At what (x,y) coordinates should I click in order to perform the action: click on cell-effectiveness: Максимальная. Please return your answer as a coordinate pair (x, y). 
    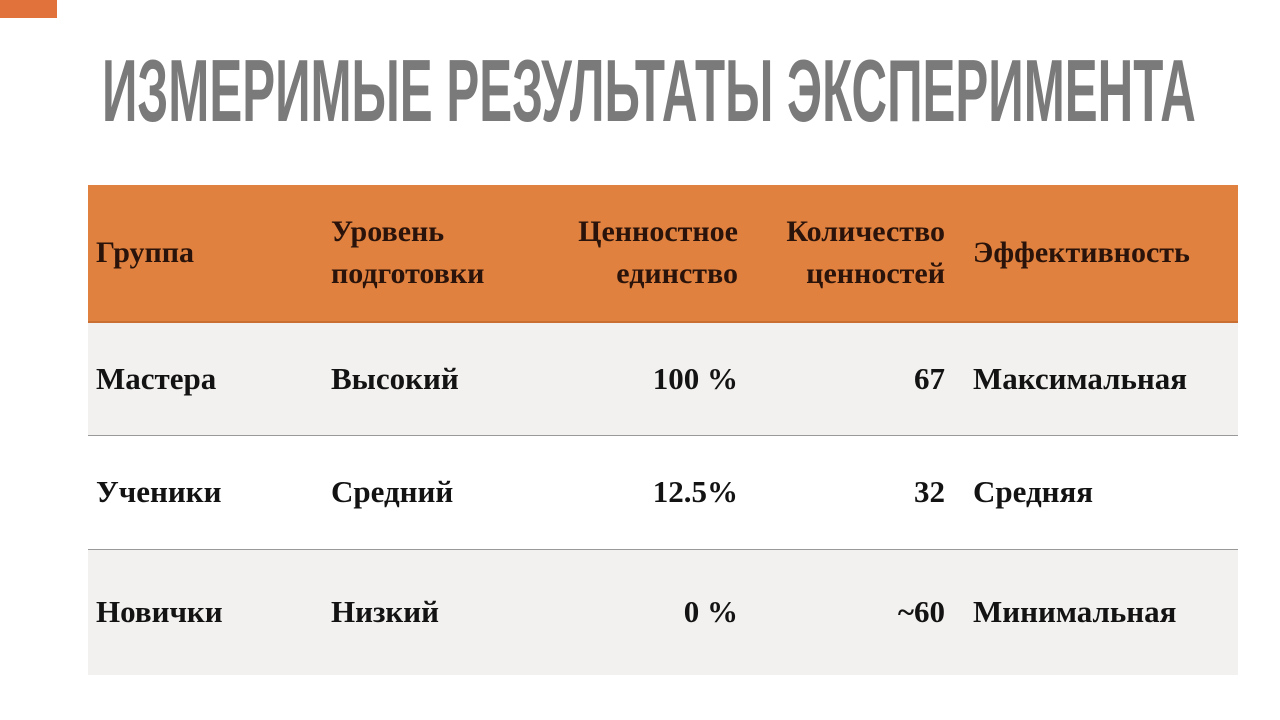
    Looking at the image, I should click on (1080, 378).